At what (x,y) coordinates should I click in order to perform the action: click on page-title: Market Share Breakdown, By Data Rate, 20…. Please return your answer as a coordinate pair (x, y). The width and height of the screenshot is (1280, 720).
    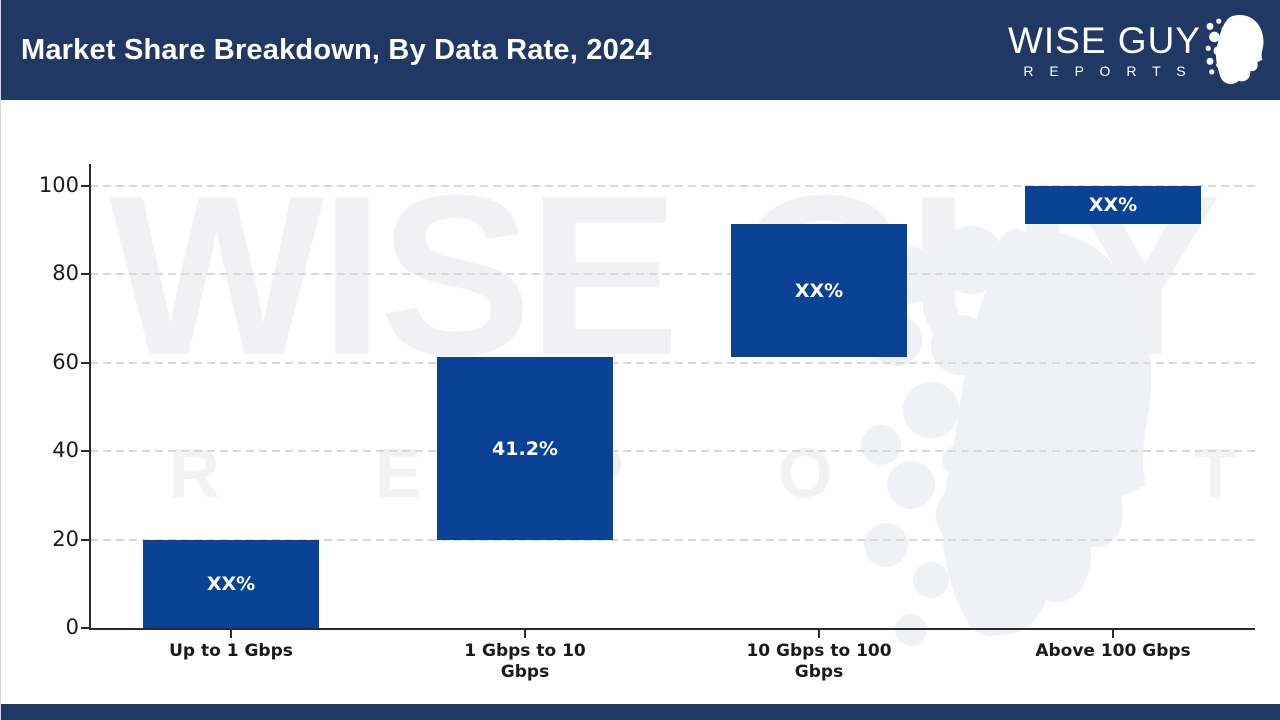
    Looking at the image, I should click on (336, 49).